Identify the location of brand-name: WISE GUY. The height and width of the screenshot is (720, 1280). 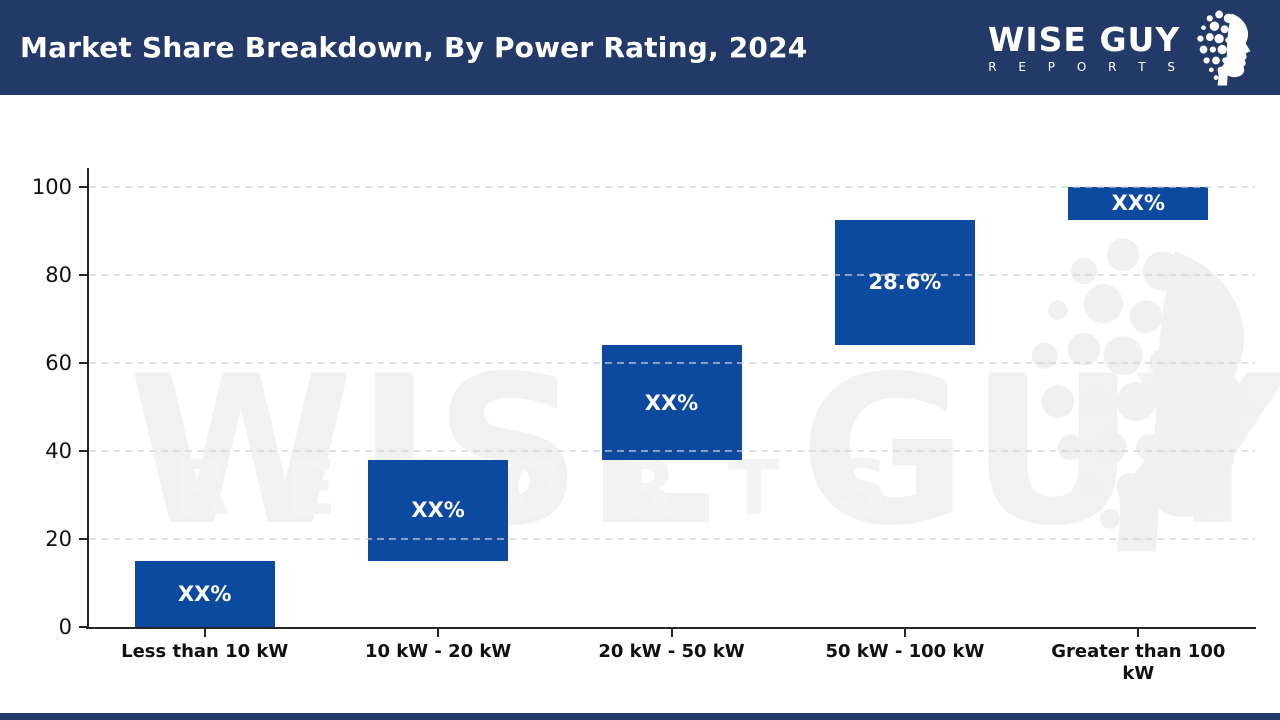
(1084, 39).